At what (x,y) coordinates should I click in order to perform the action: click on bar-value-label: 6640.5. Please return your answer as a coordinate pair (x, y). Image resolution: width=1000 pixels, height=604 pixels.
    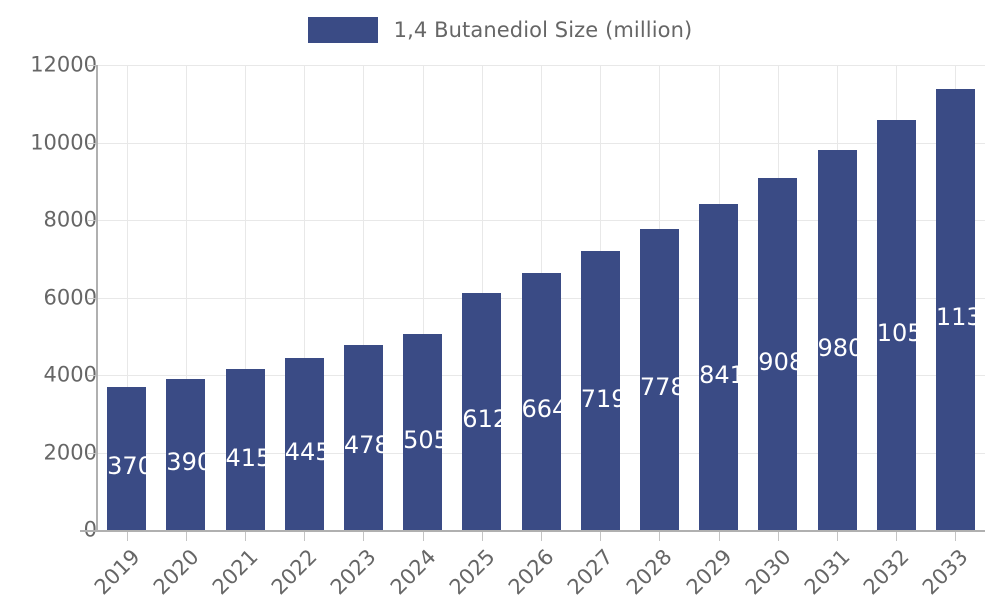
    Looking at the image, I should click on (541, 409).